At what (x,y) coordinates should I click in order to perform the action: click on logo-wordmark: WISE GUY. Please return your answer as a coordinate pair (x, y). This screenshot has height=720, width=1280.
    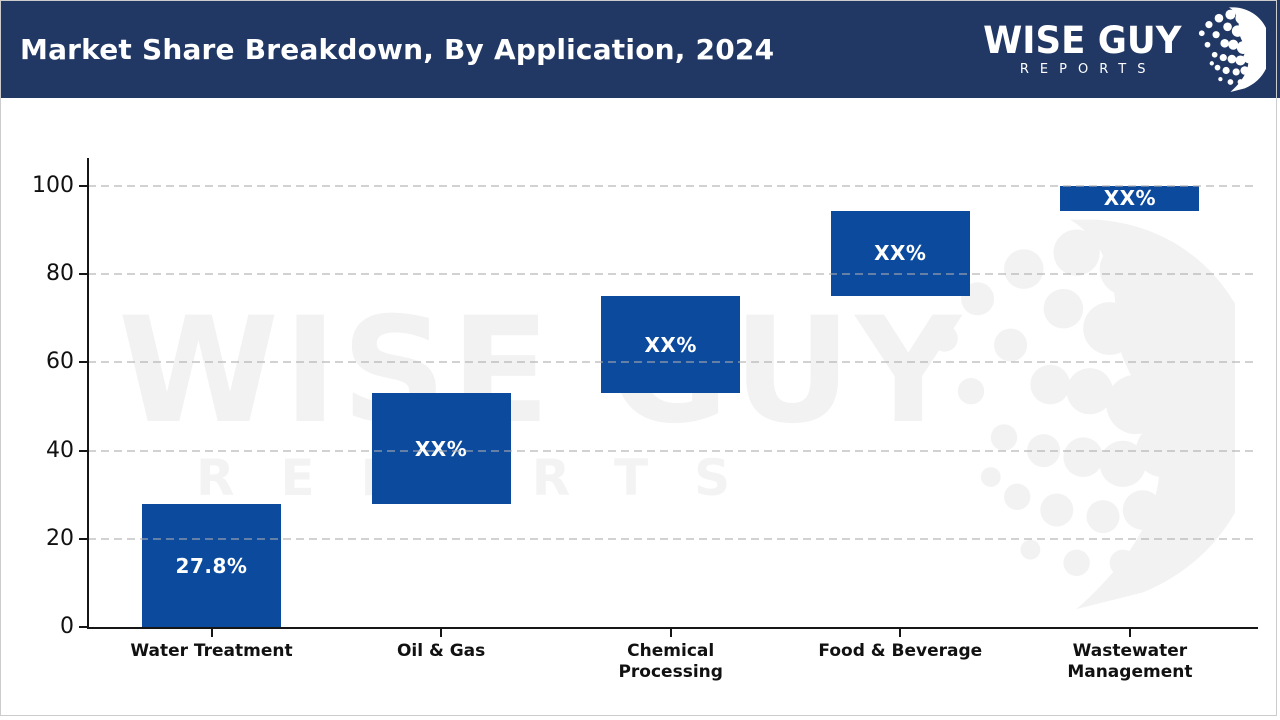
    Looking at the image, I should click on (1082, 40).